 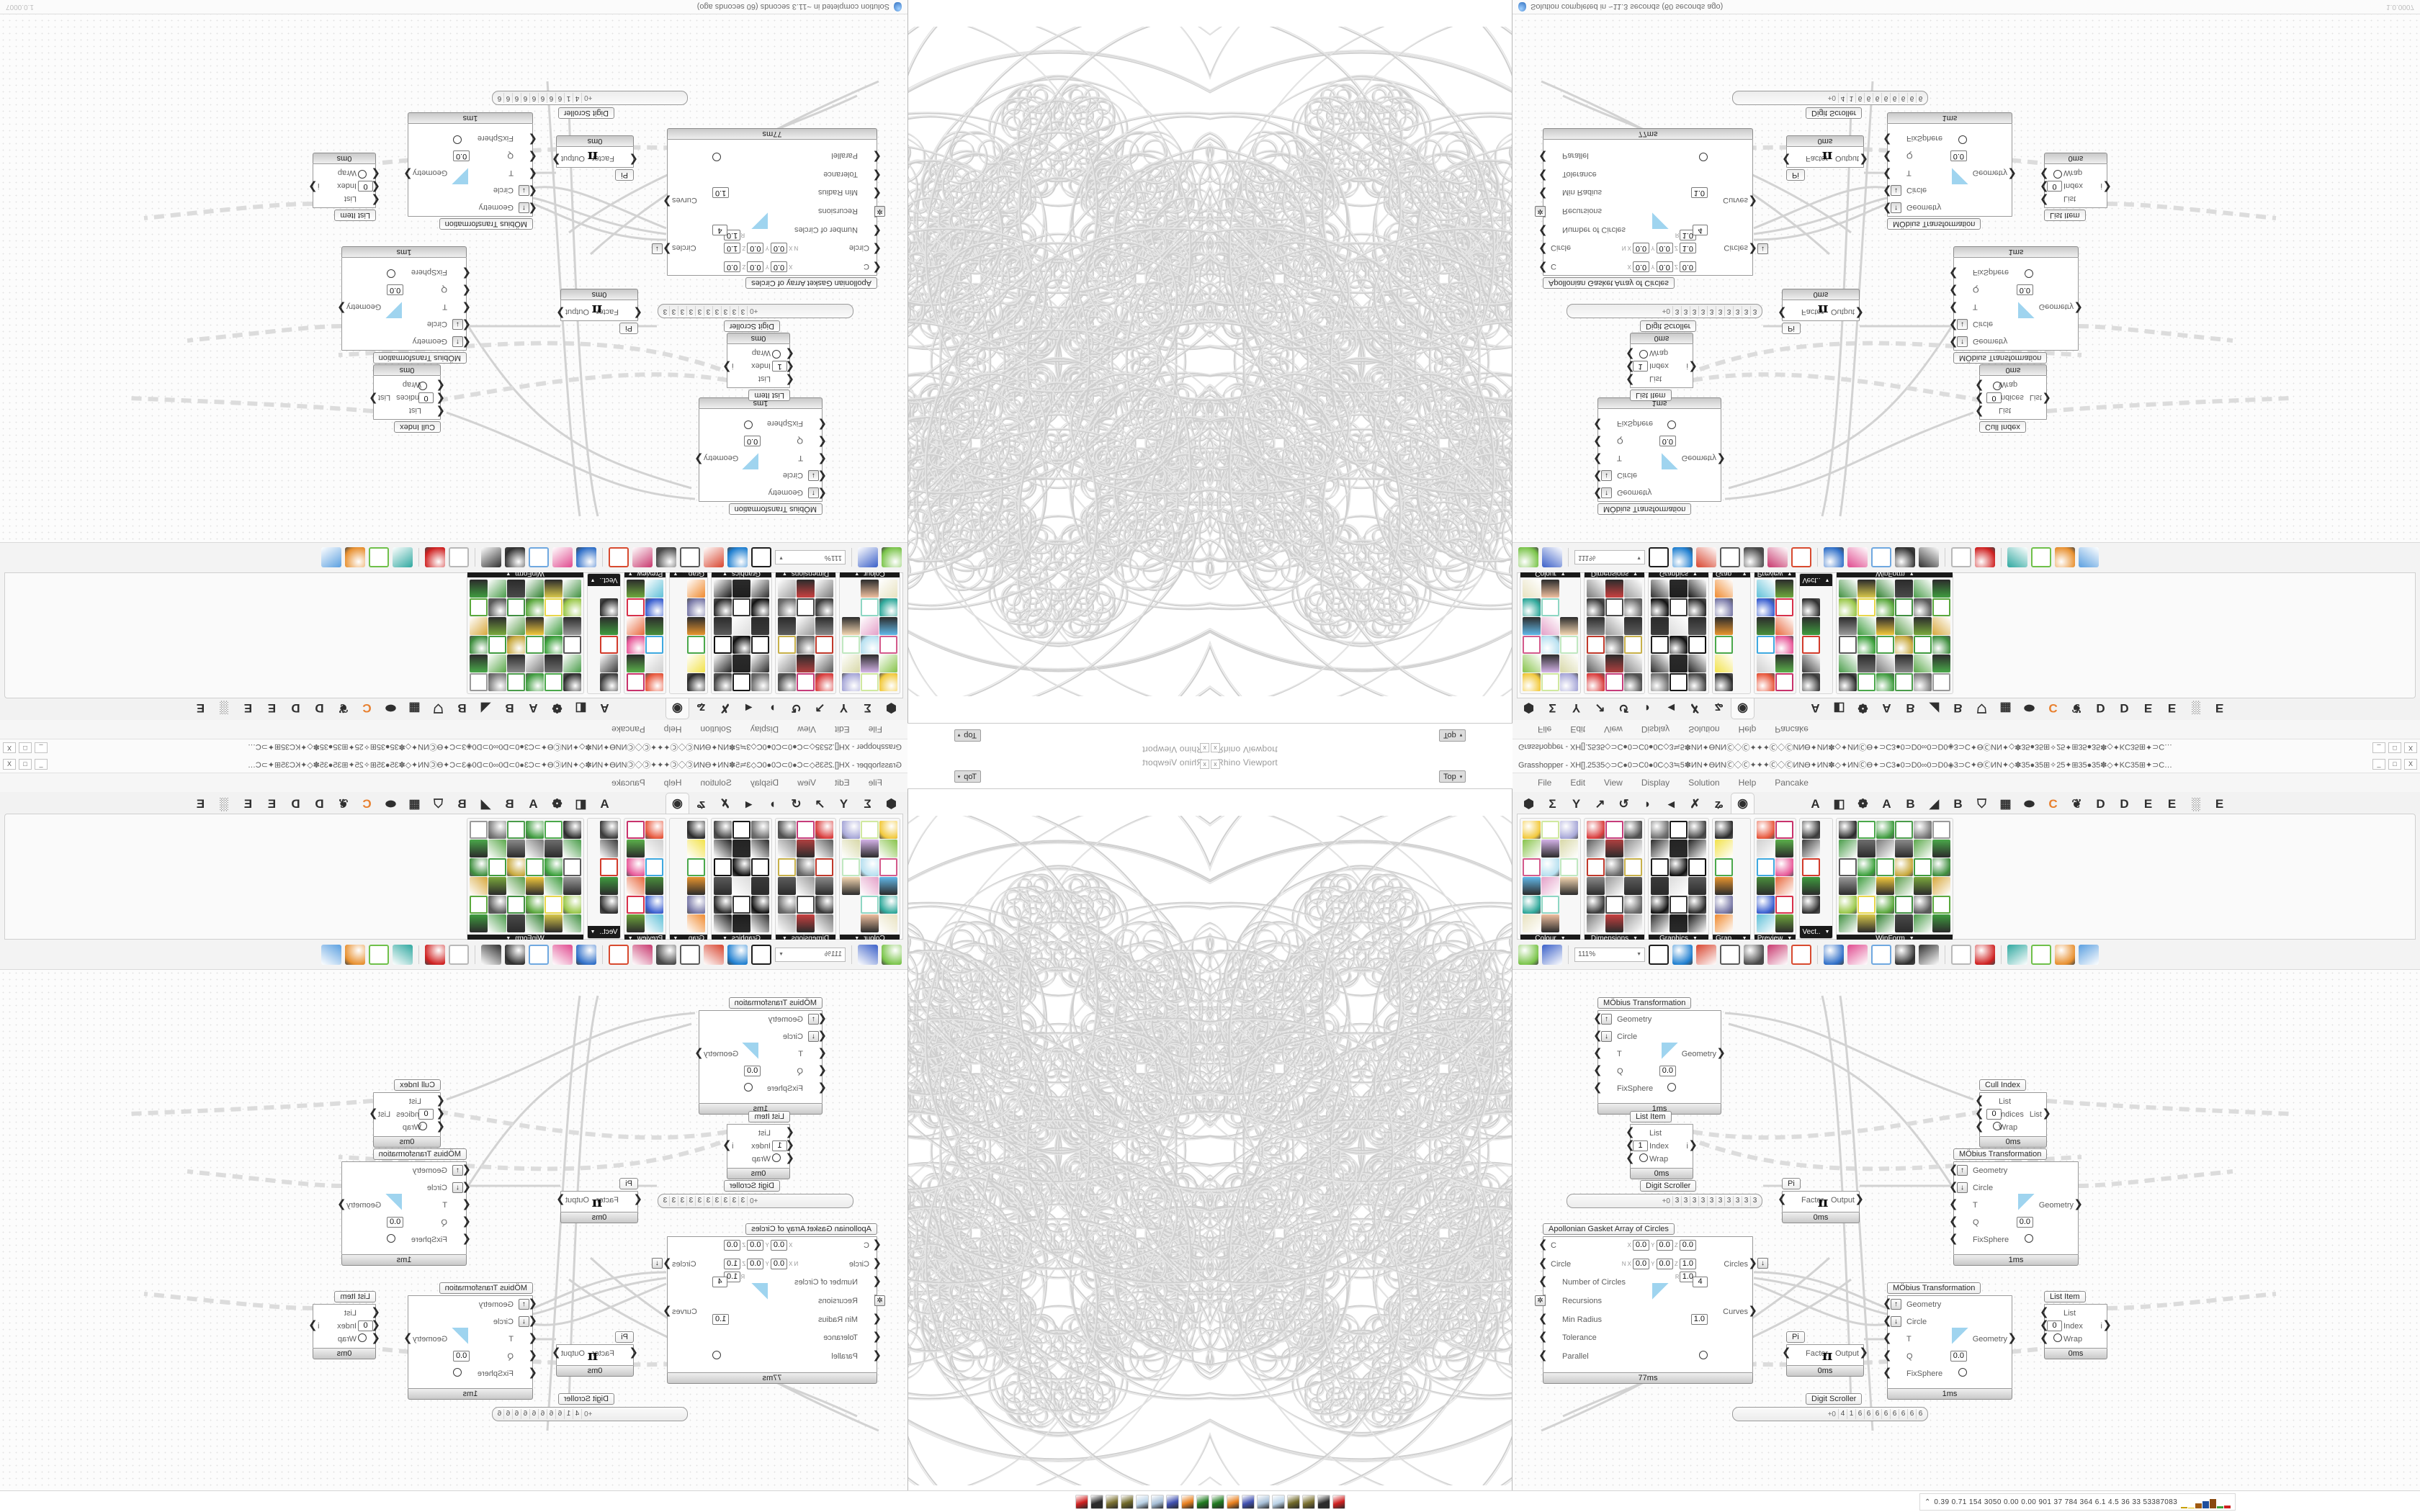 I want to click on node-body: Factor ❮ π Output ❯, so click(x=1821, y=310).